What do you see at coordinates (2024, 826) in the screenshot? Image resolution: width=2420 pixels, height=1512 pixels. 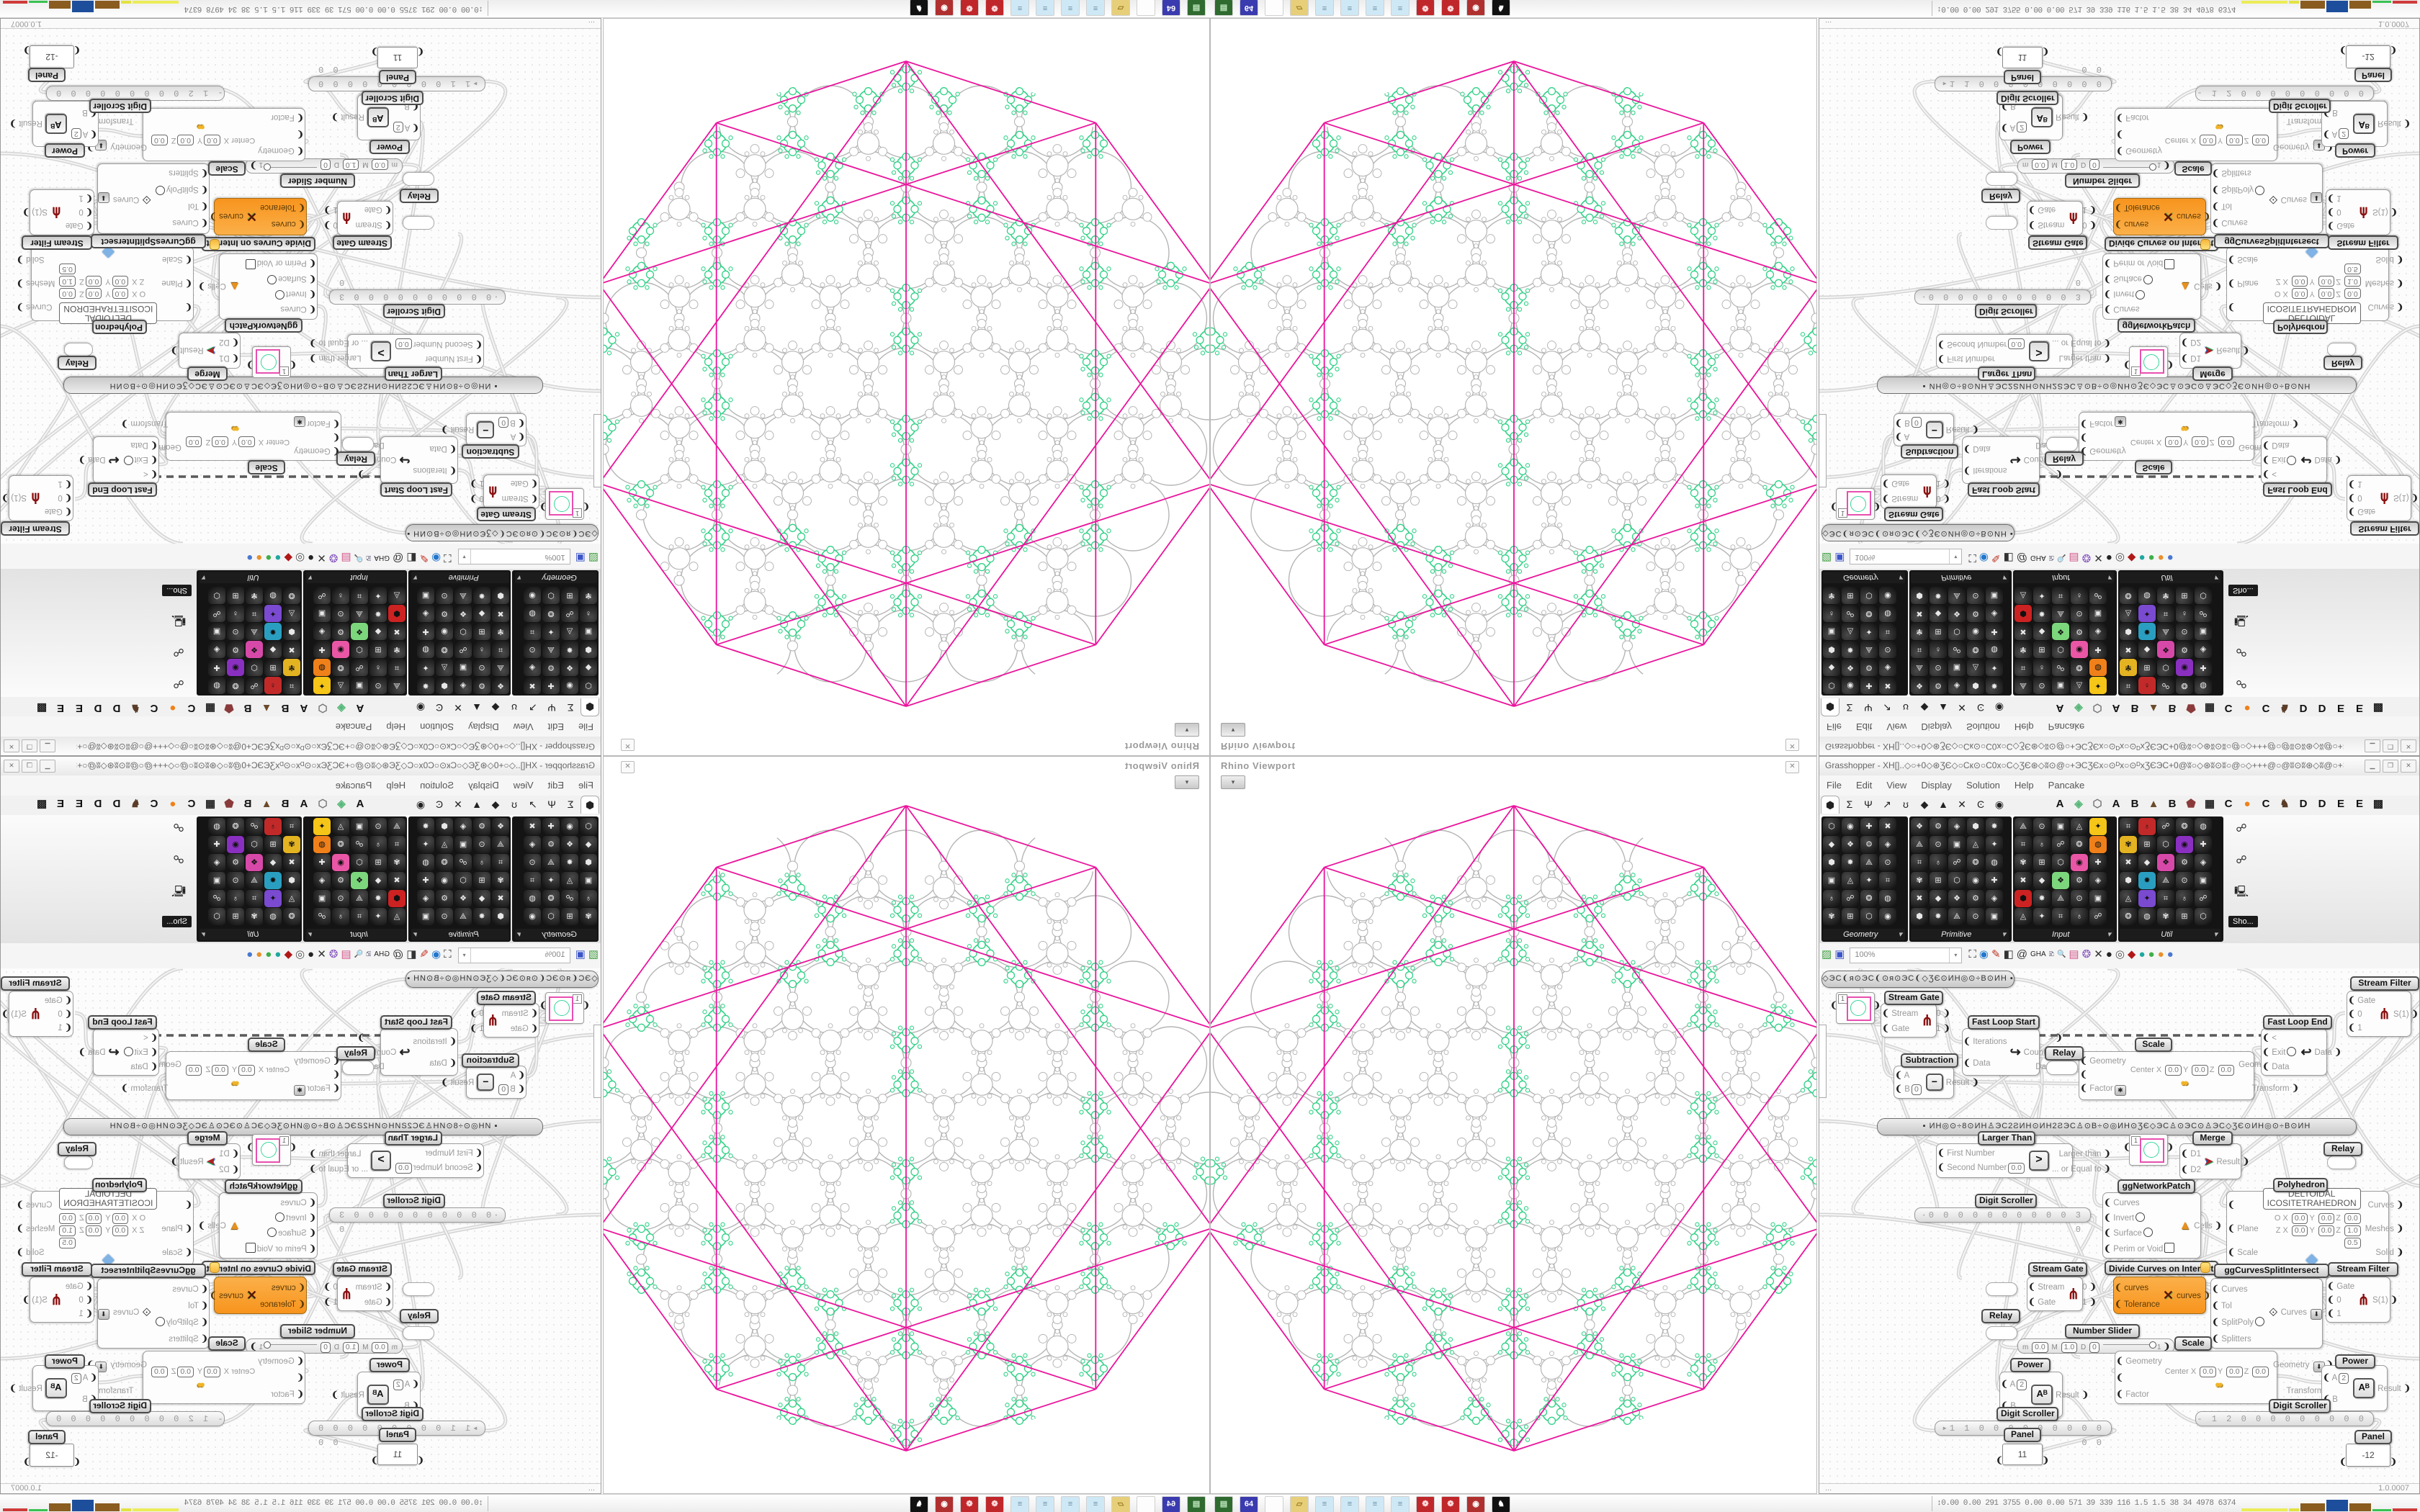 I see `palette-icon: ⟁` at bounding box center [2024, 826].